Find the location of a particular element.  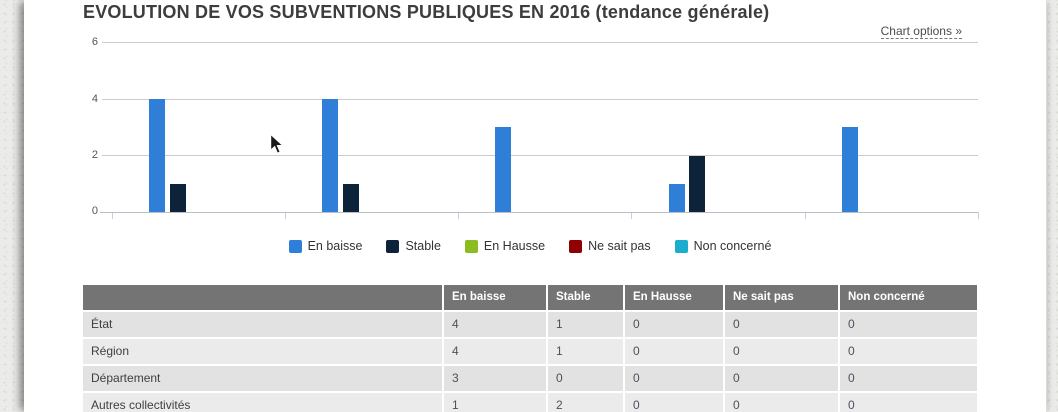

mouse-cursor is located at coordinates (277, 144).